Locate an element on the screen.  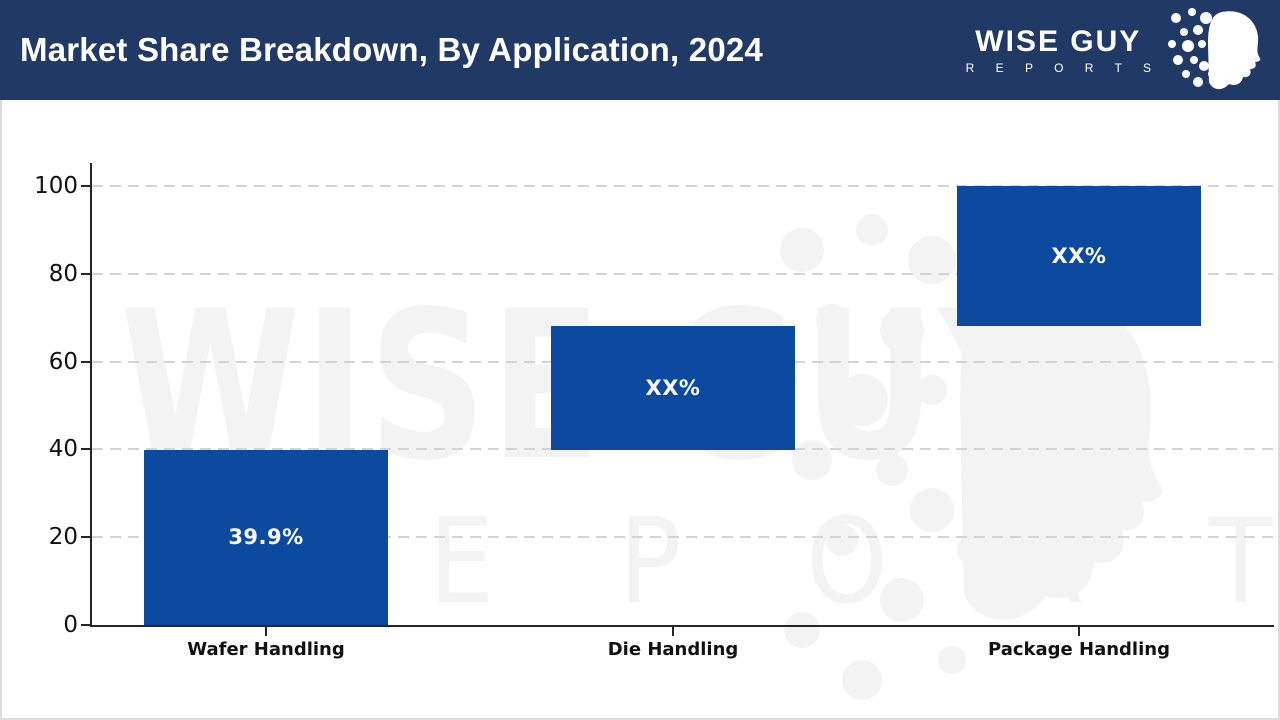
x-axis-category-label: Wafer Handling is located at coordinates (266, 649).